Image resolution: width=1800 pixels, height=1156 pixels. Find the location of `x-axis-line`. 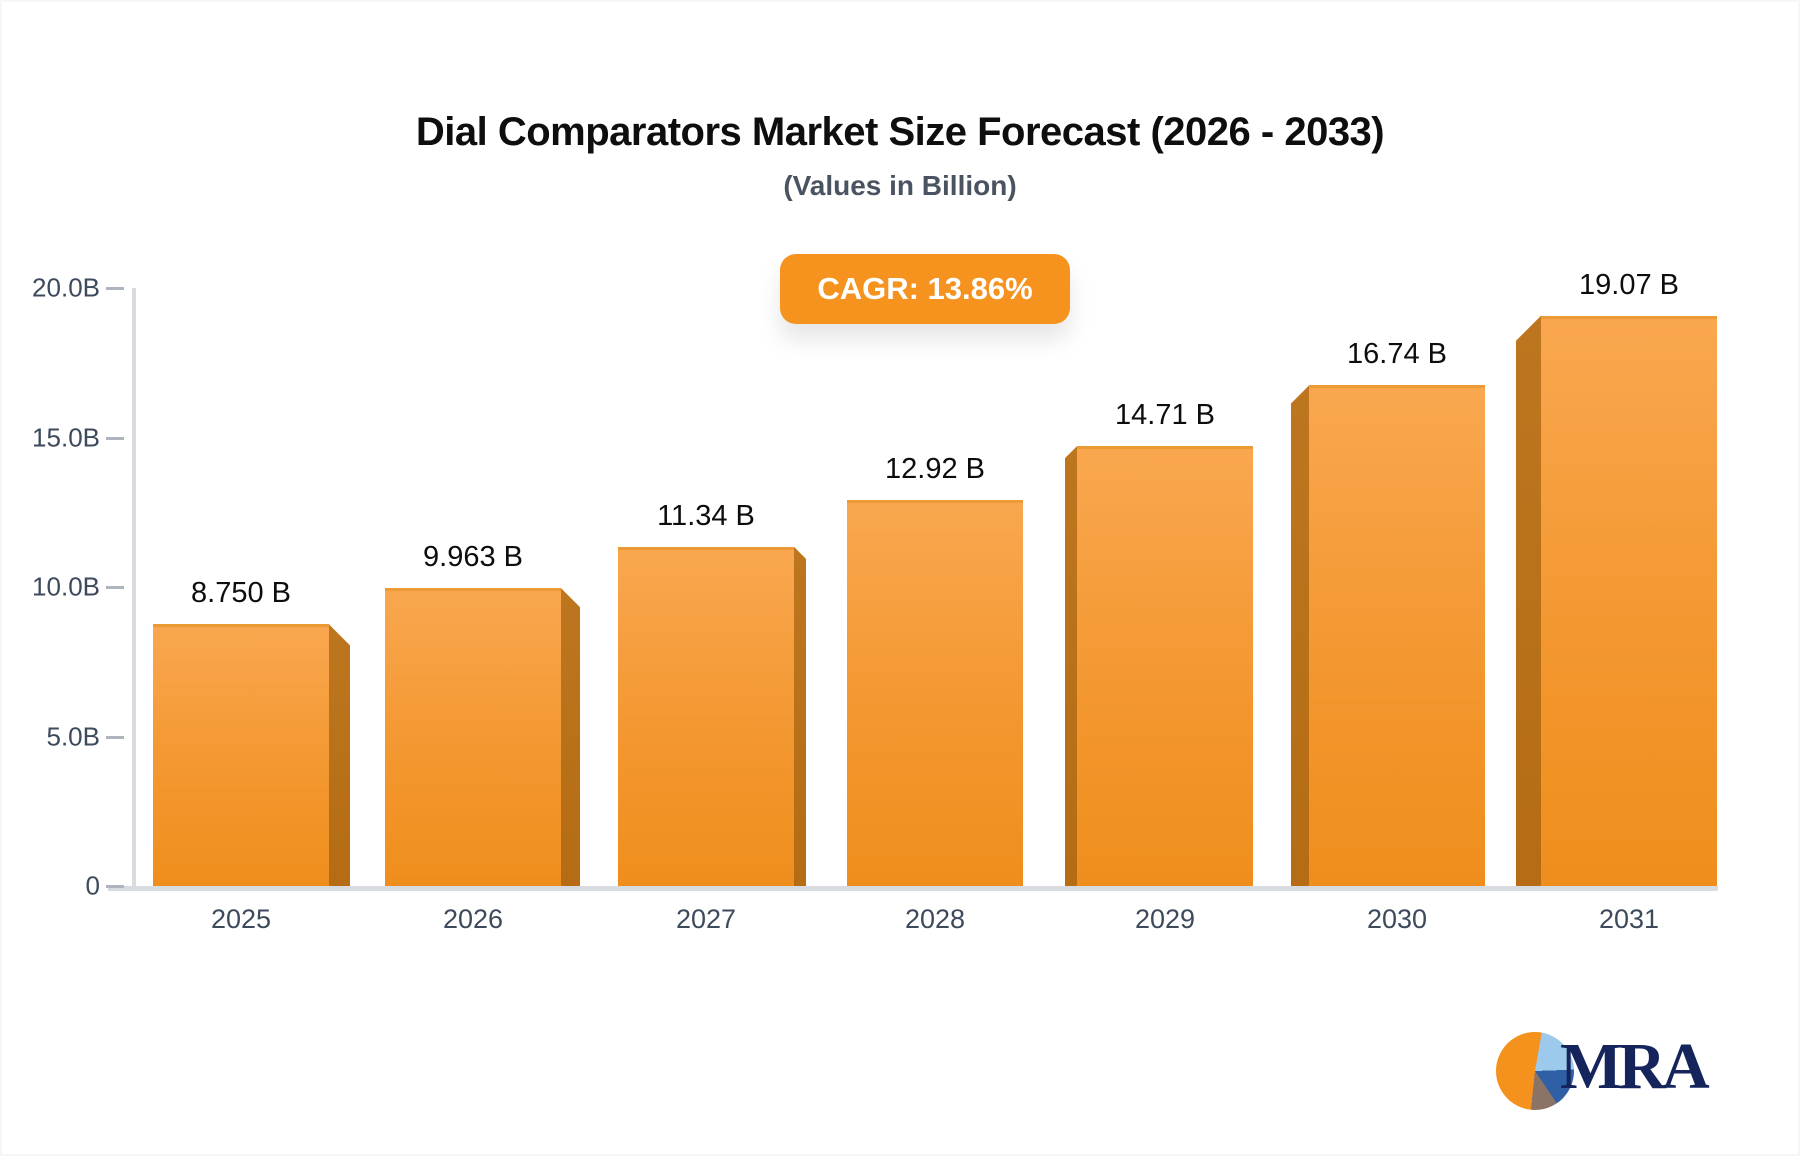

x-axis-line is located at coordinates (913, 888).